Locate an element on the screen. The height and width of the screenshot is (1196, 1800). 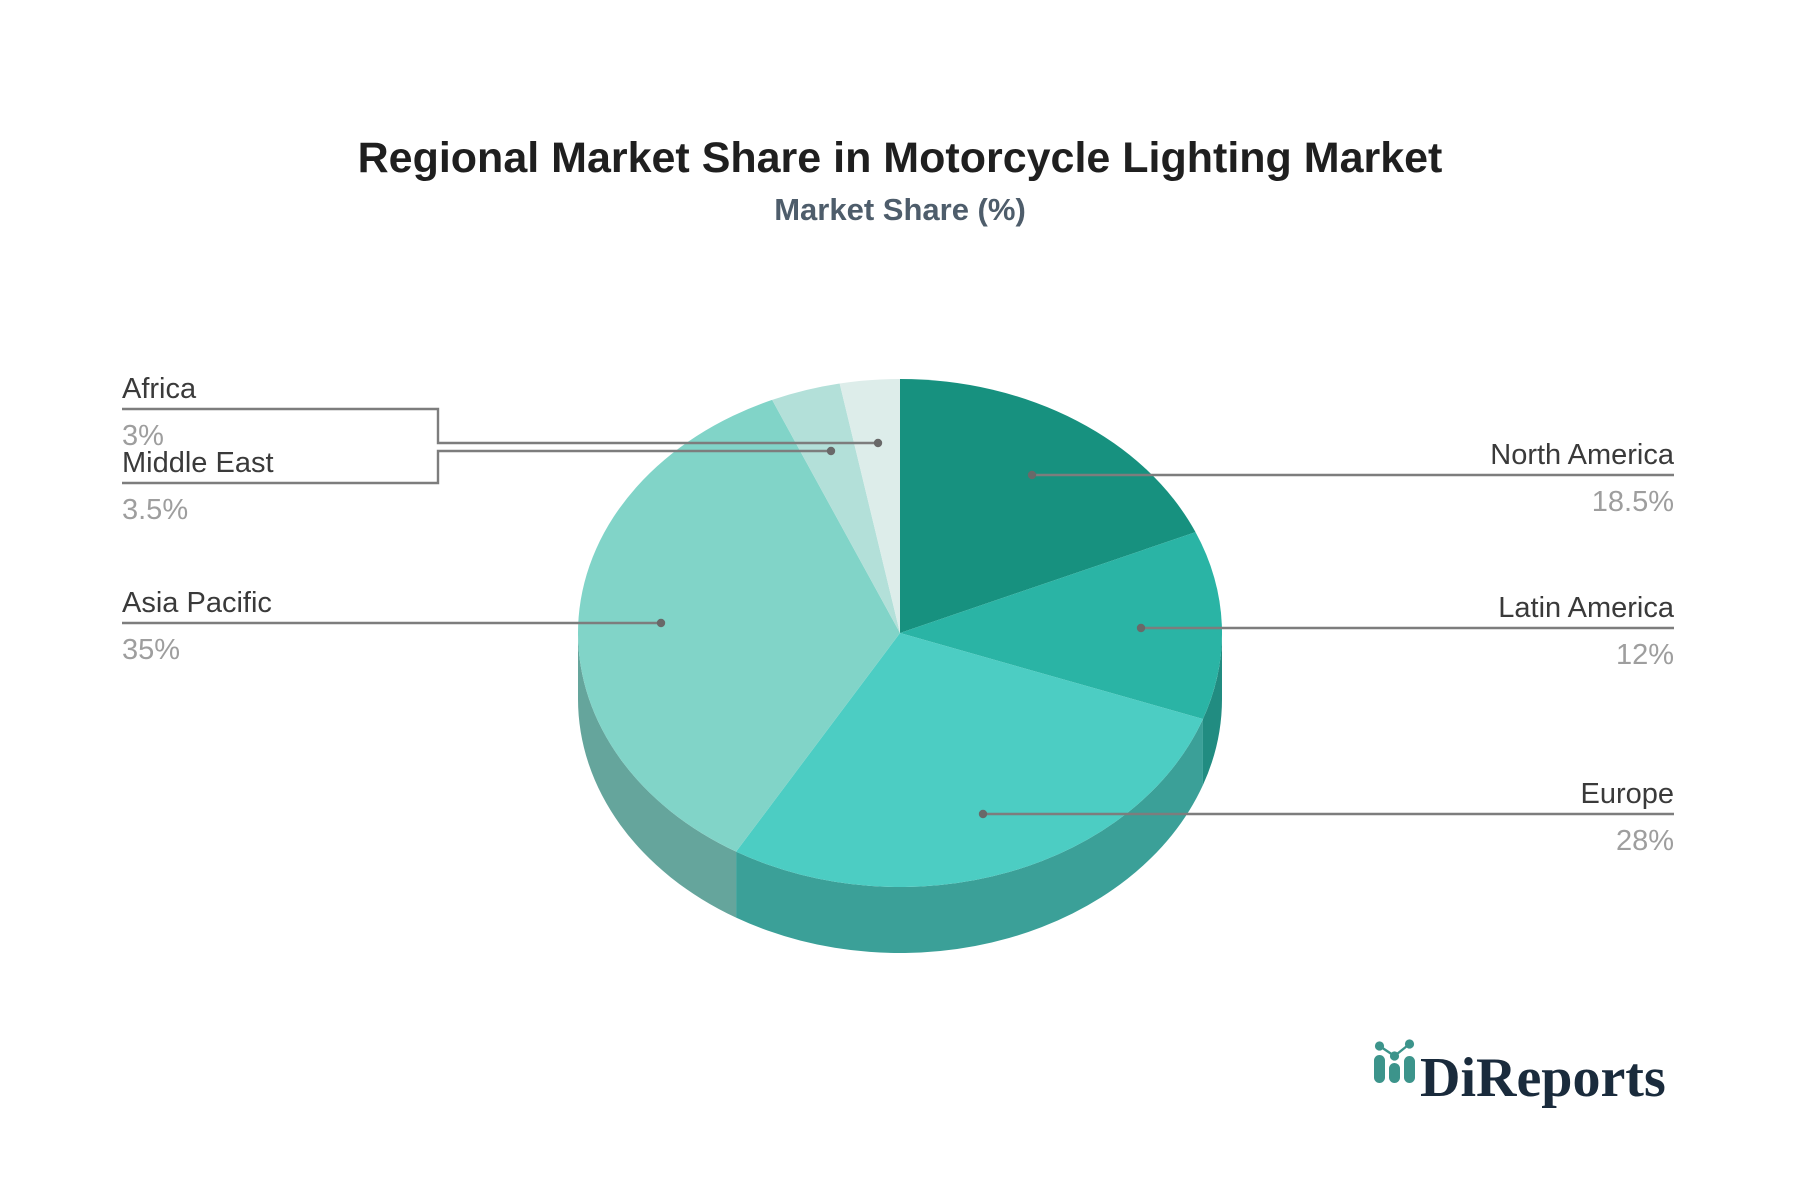
slice-value-africa: 3% is located at coordinates (143, 436).